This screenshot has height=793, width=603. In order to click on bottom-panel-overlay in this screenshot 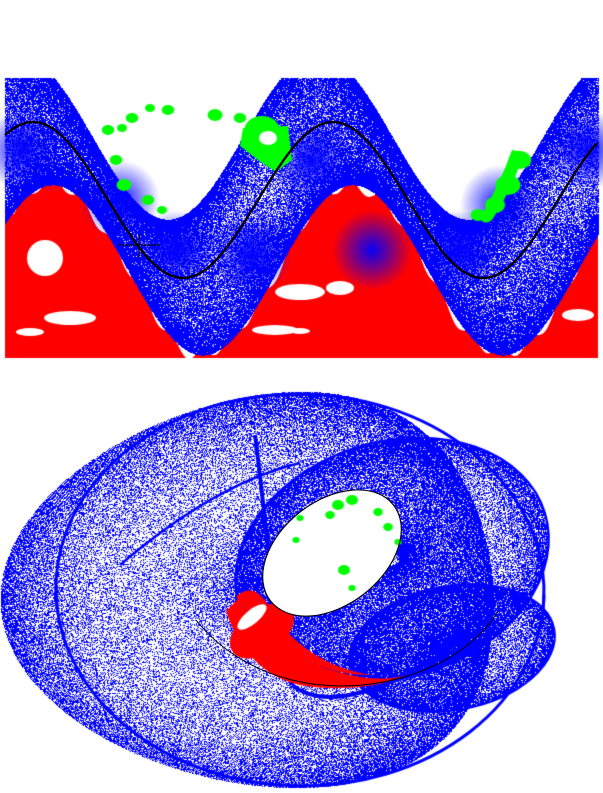, I will do `click(347, 588)`.